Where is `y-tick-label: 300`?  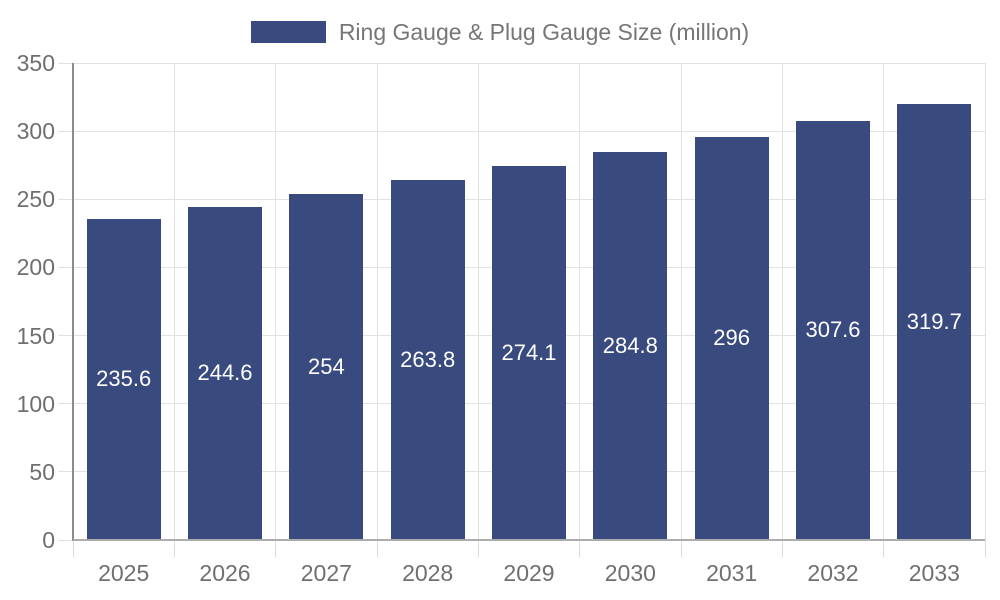 y-tick-label: 300 is located at coordinates (35, 131).